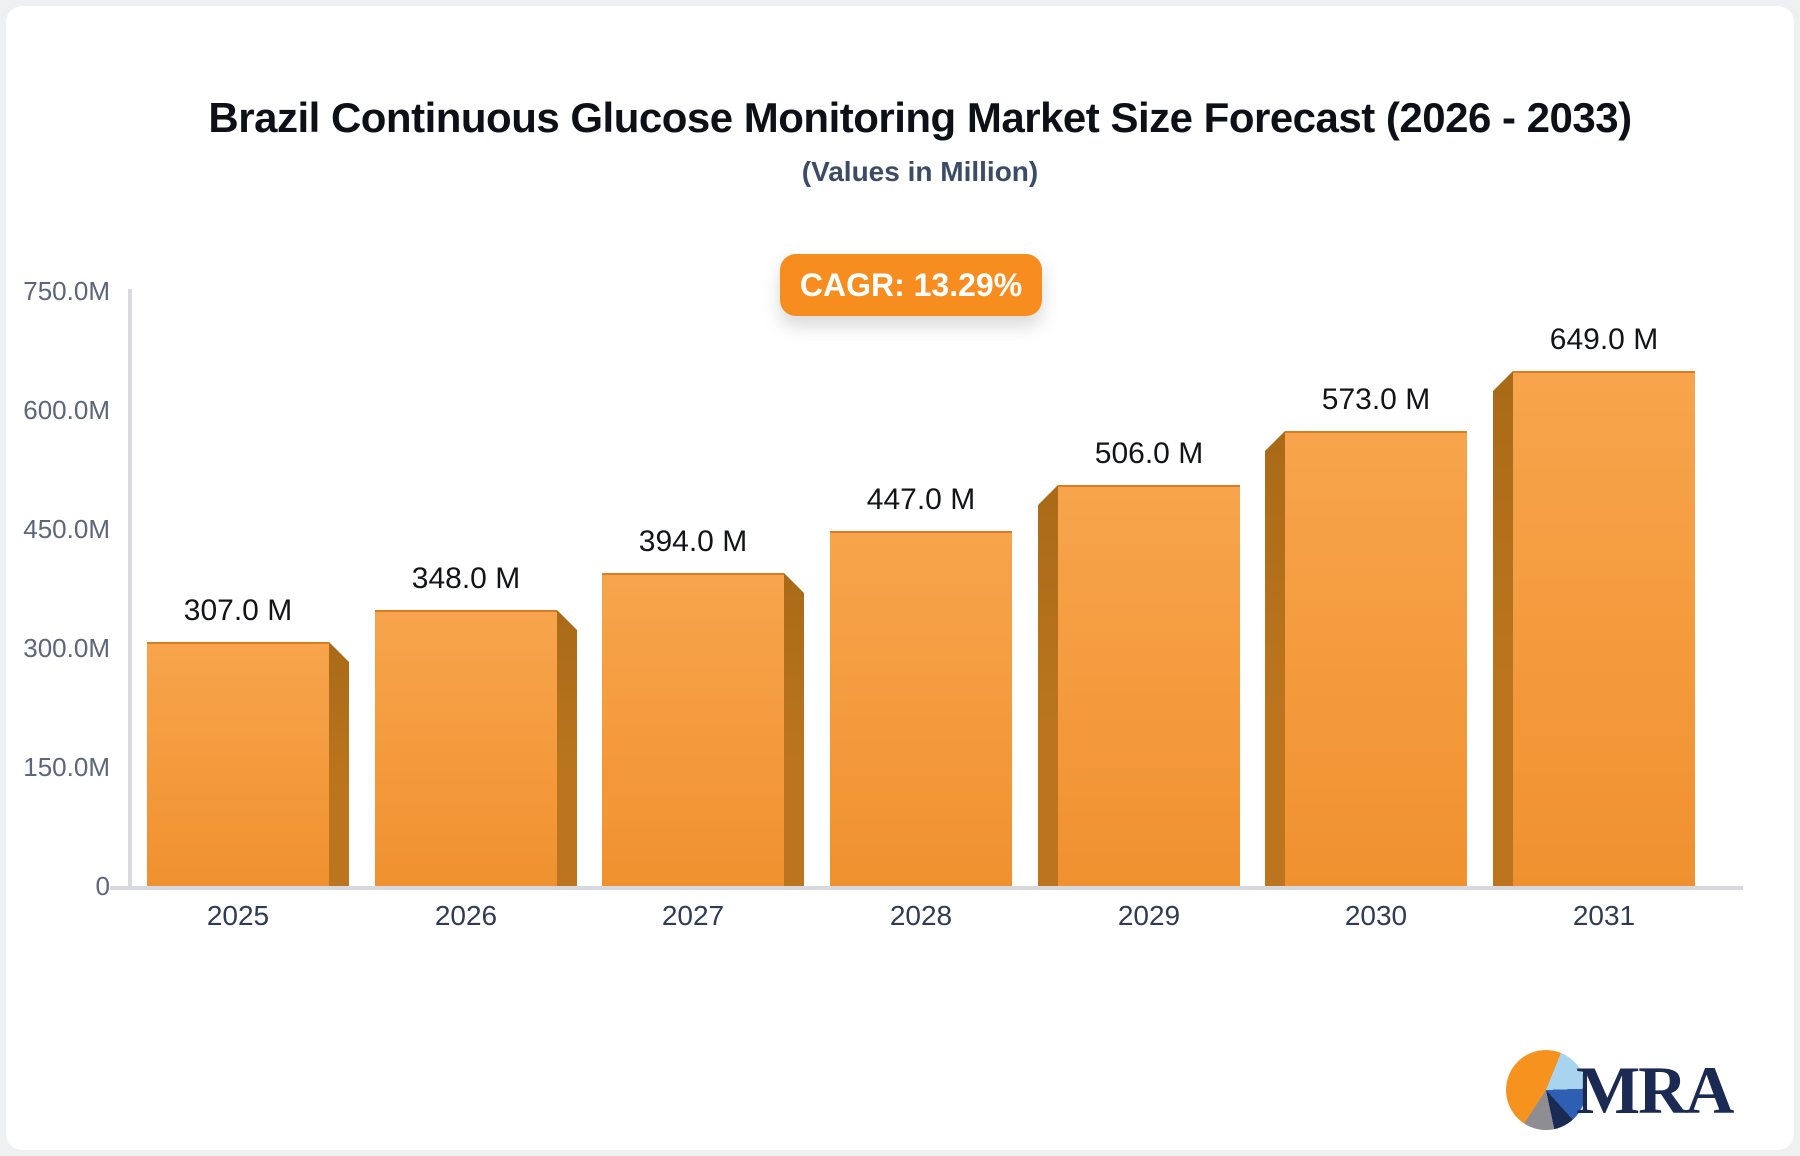 The width and height of the screenshot is (1800, 1156). What do you see at coordinates (238, 915) in the screenshot?
I see `x-tick-label: 2025` at bounding box center [238, 915].